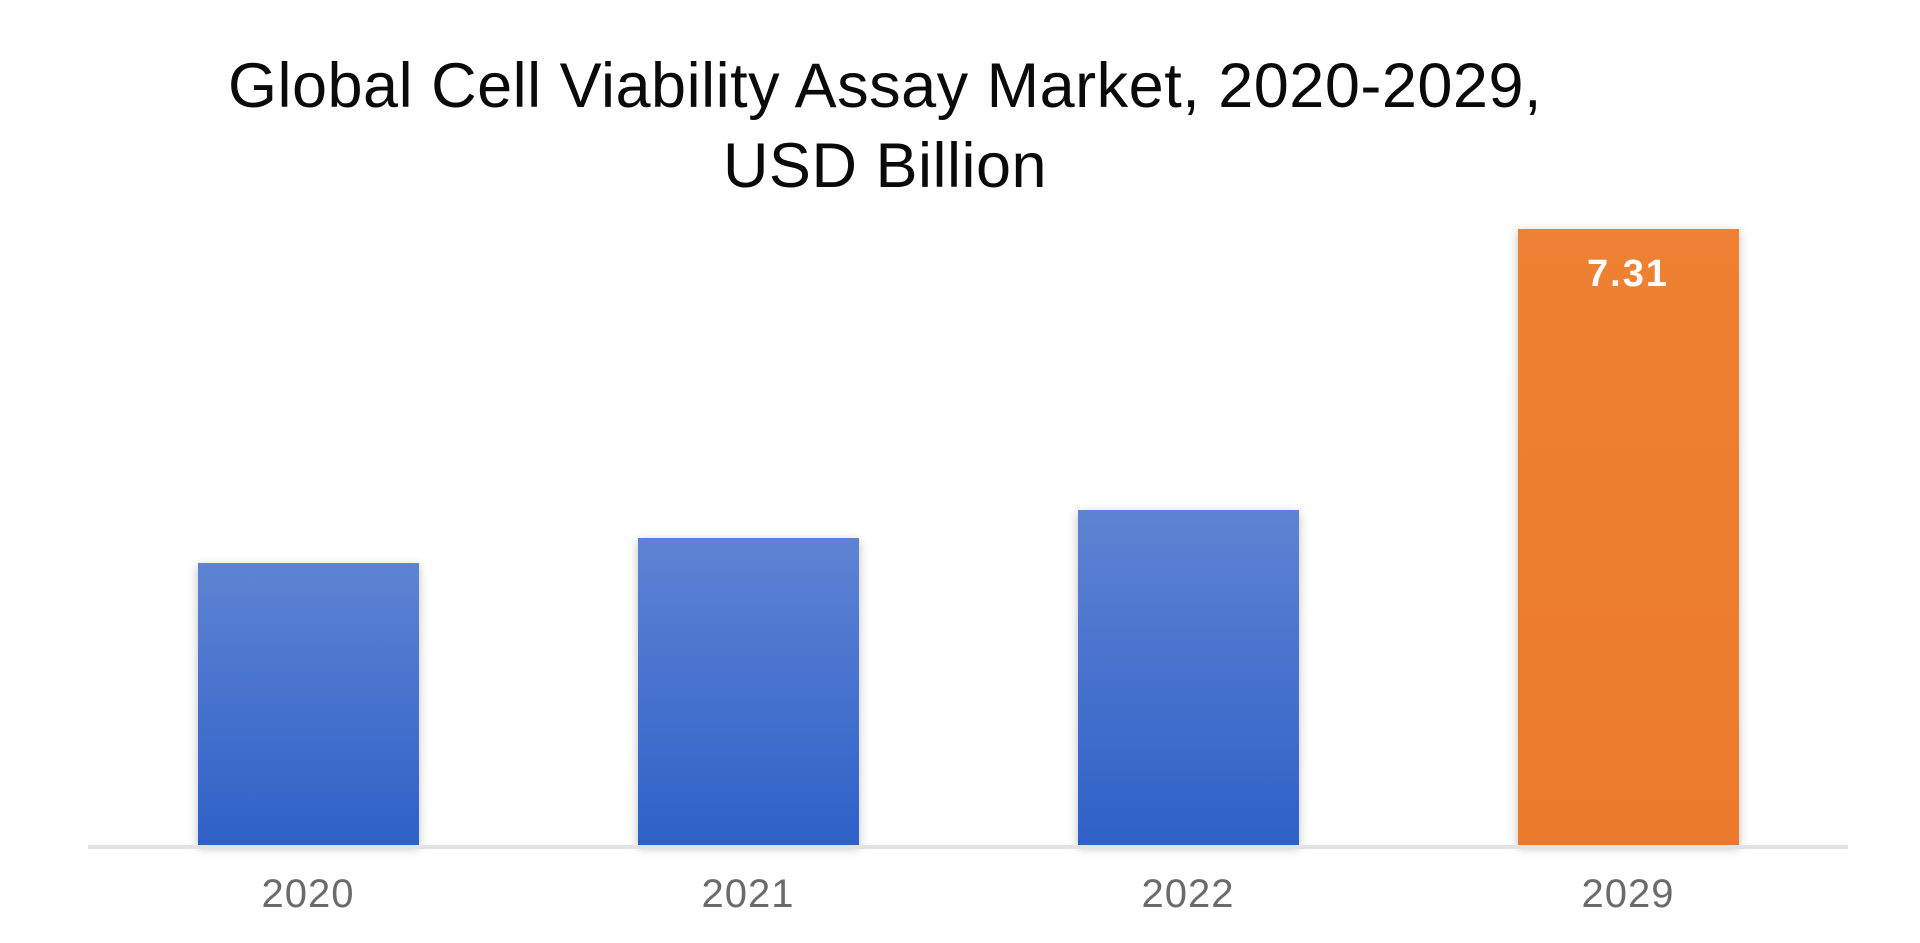 The height and width of the screenshot is (943, 1920). What do you see at coordinates (1628, 537) in the screenshot?
I see `bar-2029: 7.31` at bounding box center [1628, 537].